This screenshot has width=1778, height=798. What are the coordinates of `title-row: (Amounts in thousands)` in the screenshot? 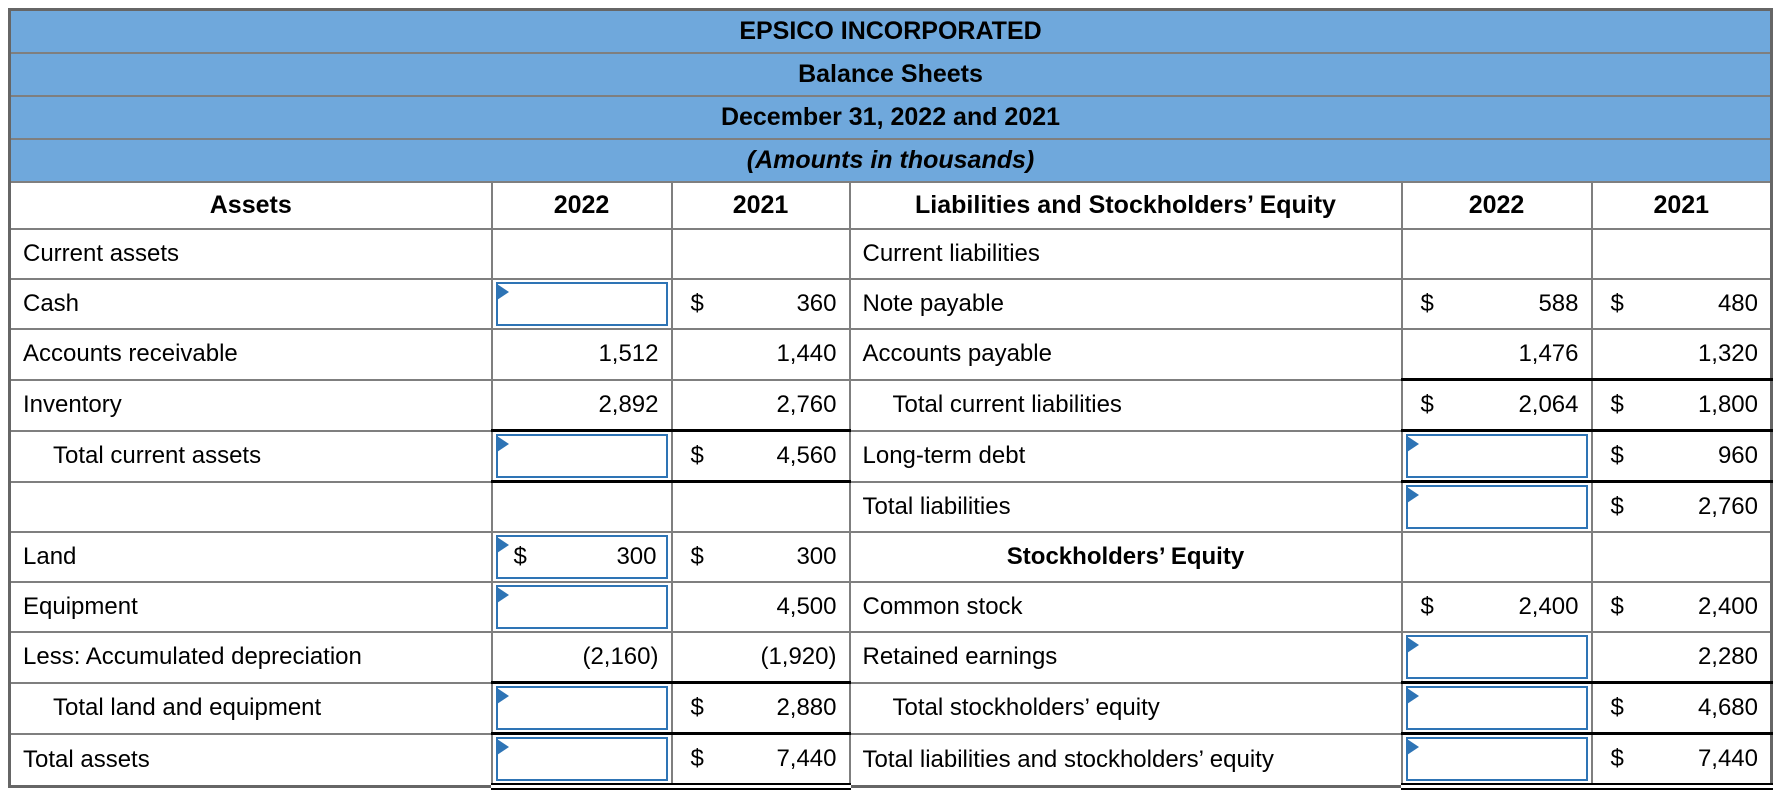 It's located at (890, 160).